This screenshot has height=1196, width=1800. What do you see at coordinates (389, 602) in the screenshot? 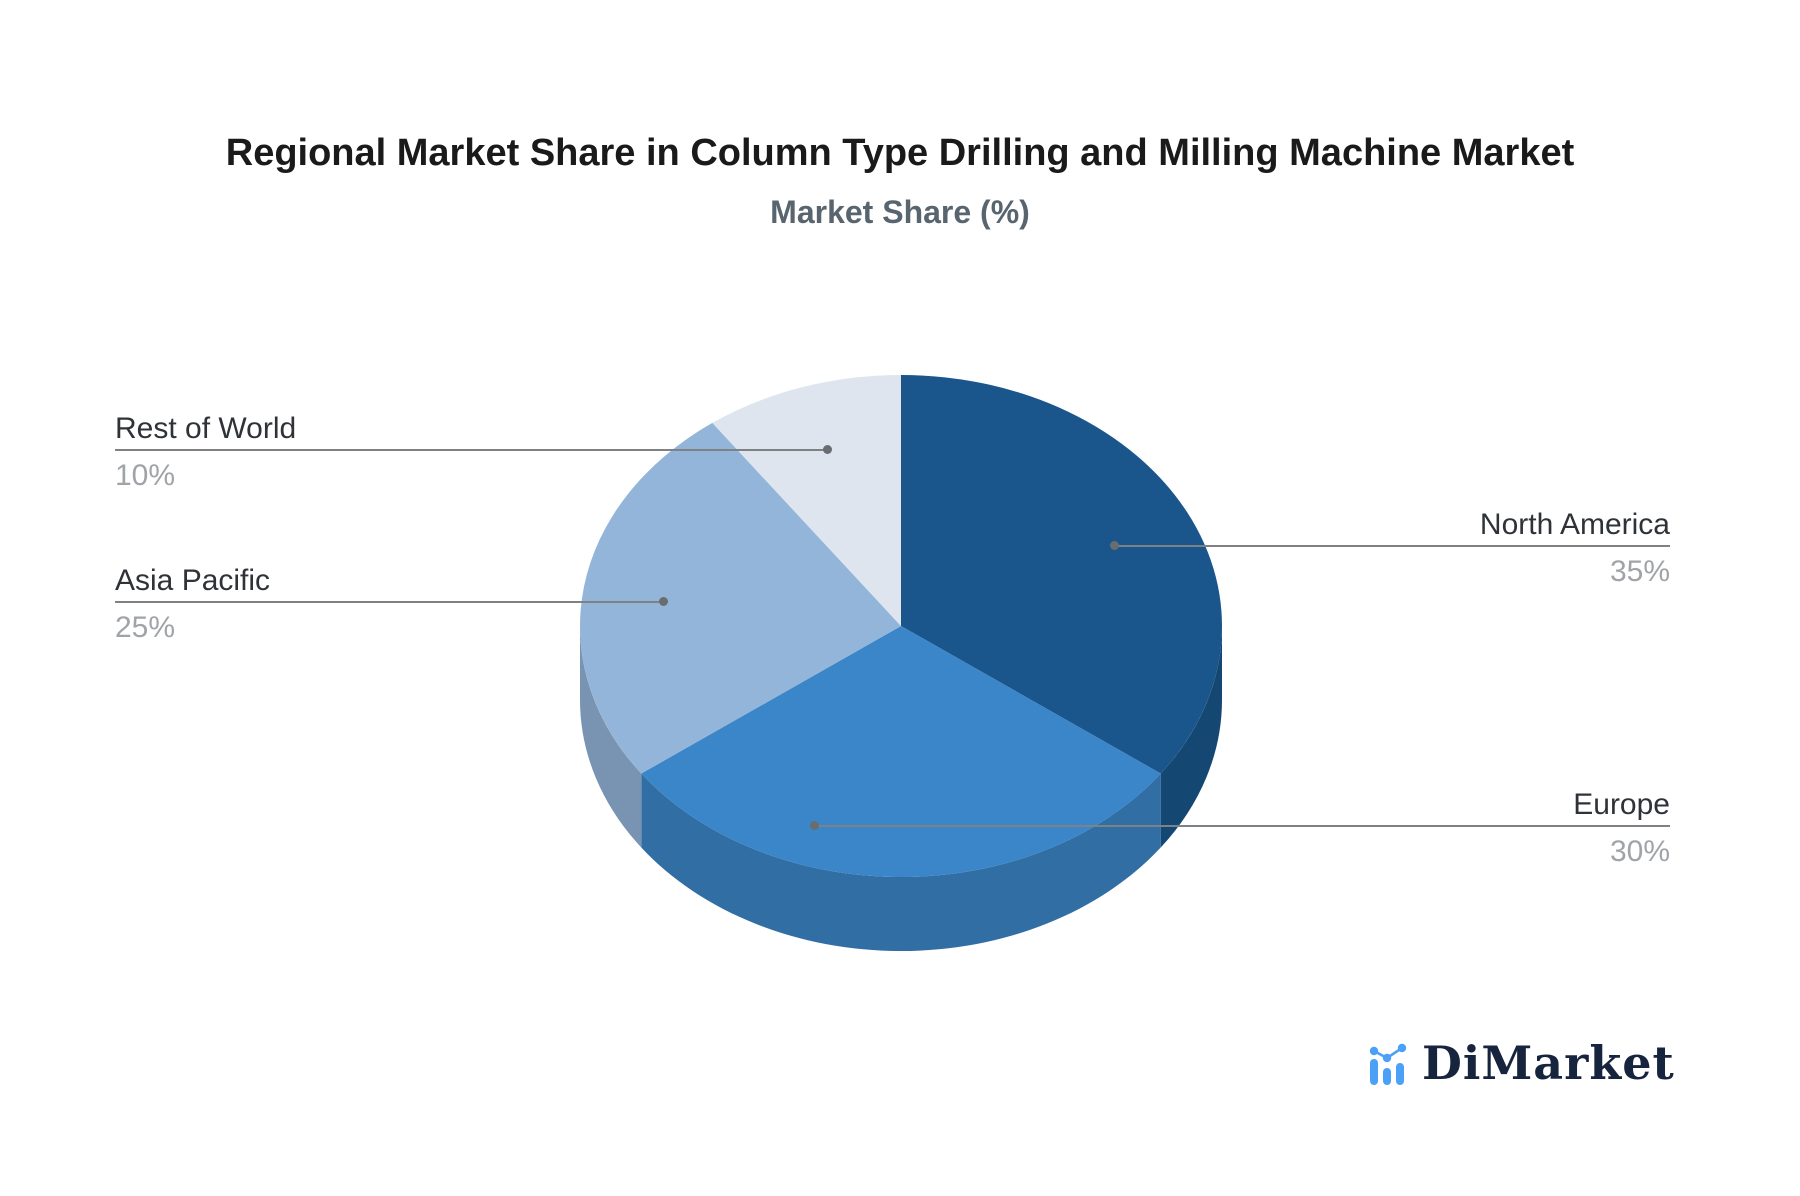
I see `leader-line-asia-pacific` at bounding box center [389, 602].